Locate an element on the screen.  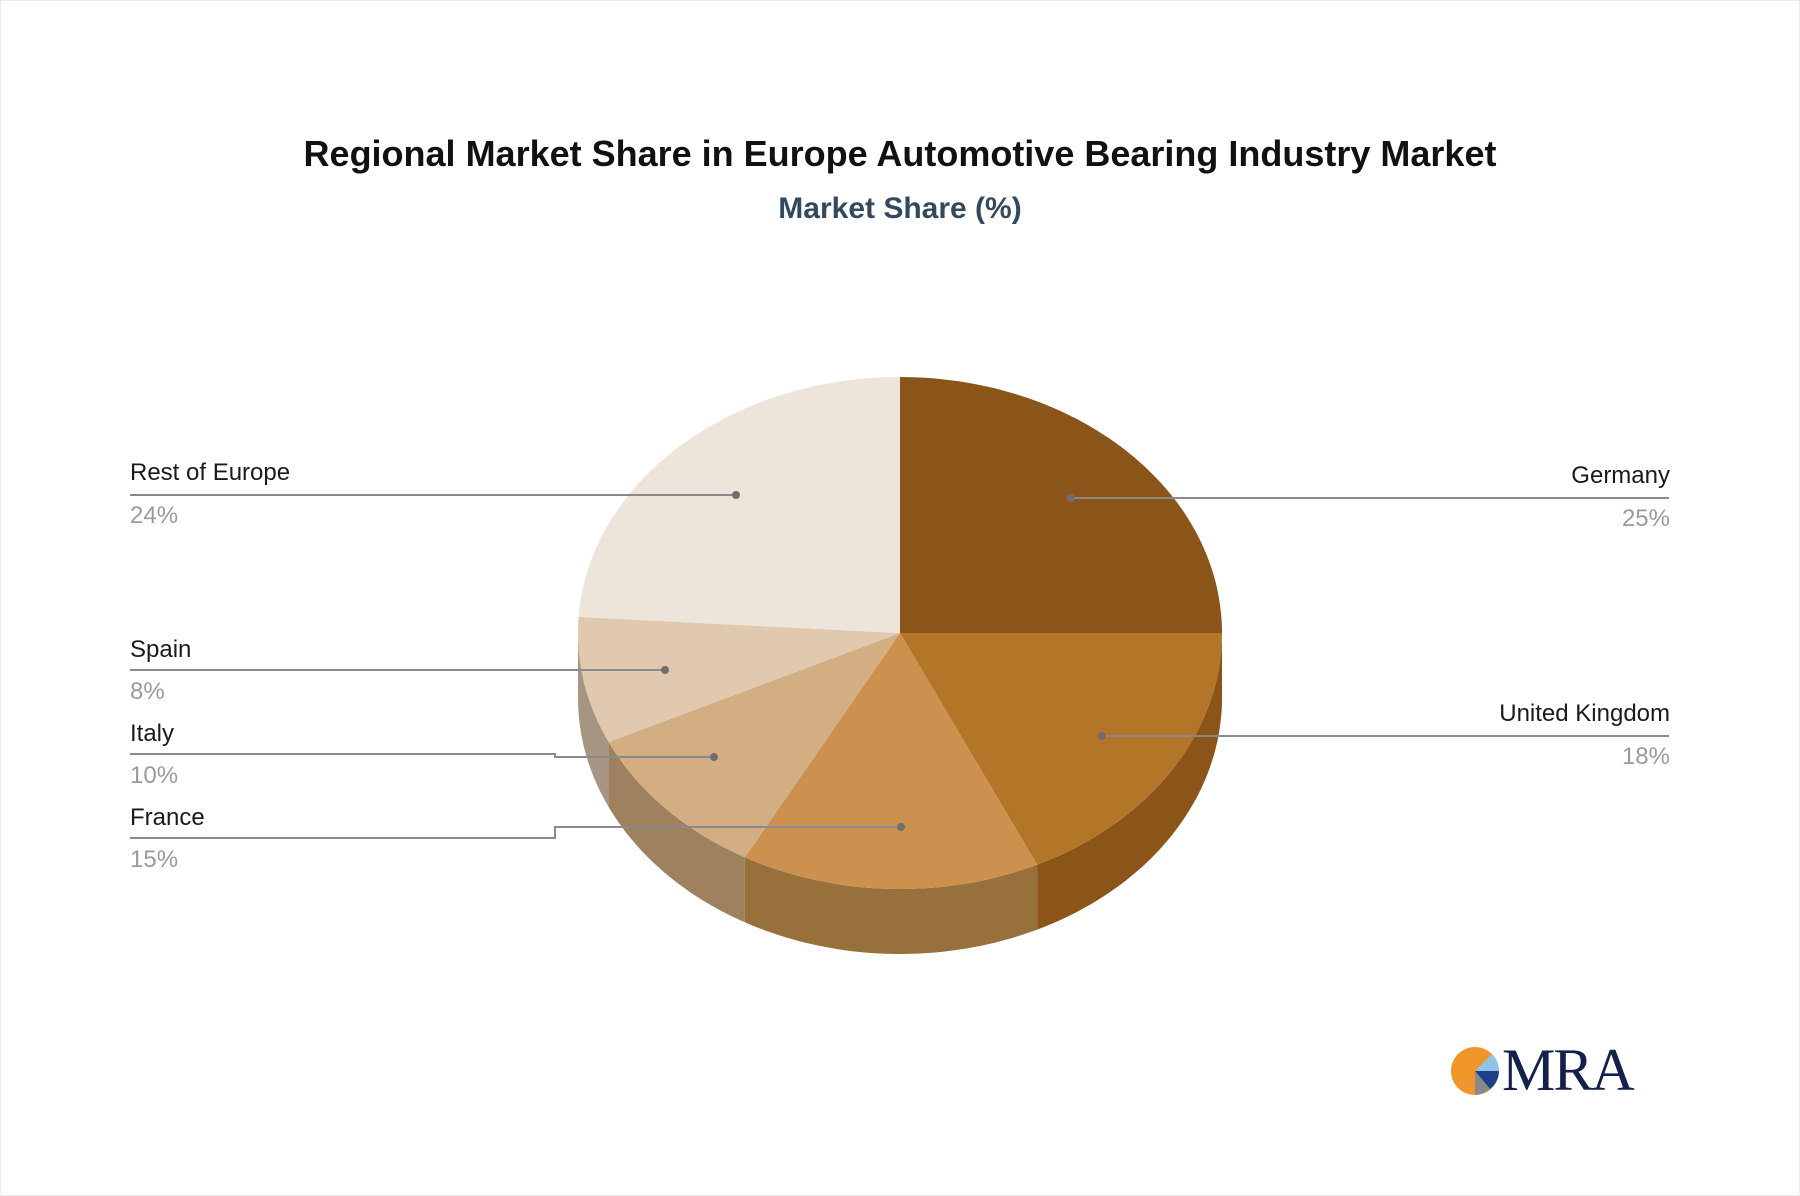
label-spain: Spain is located at coordinates (161, 649).